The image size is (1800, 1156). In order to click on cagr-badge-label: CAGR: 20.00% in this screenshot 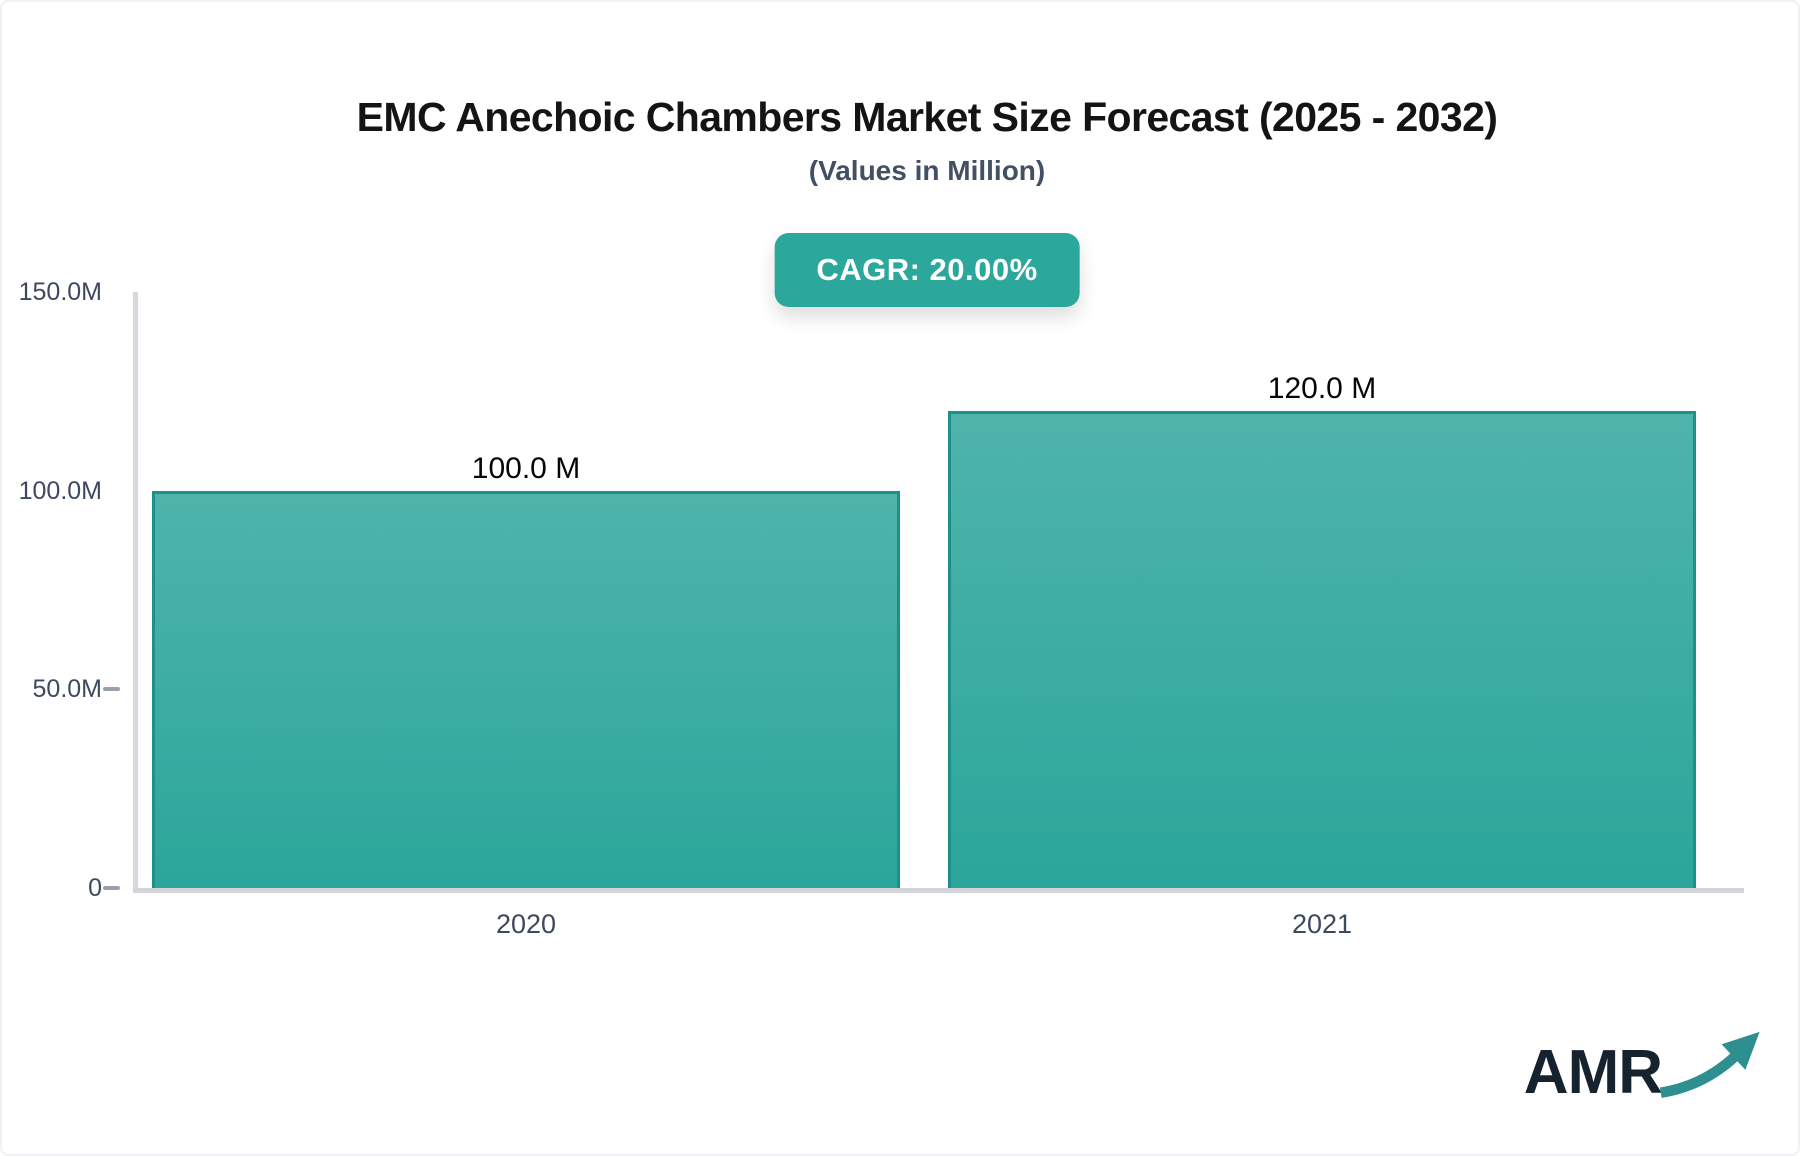, I will do `click(927, 269)`.